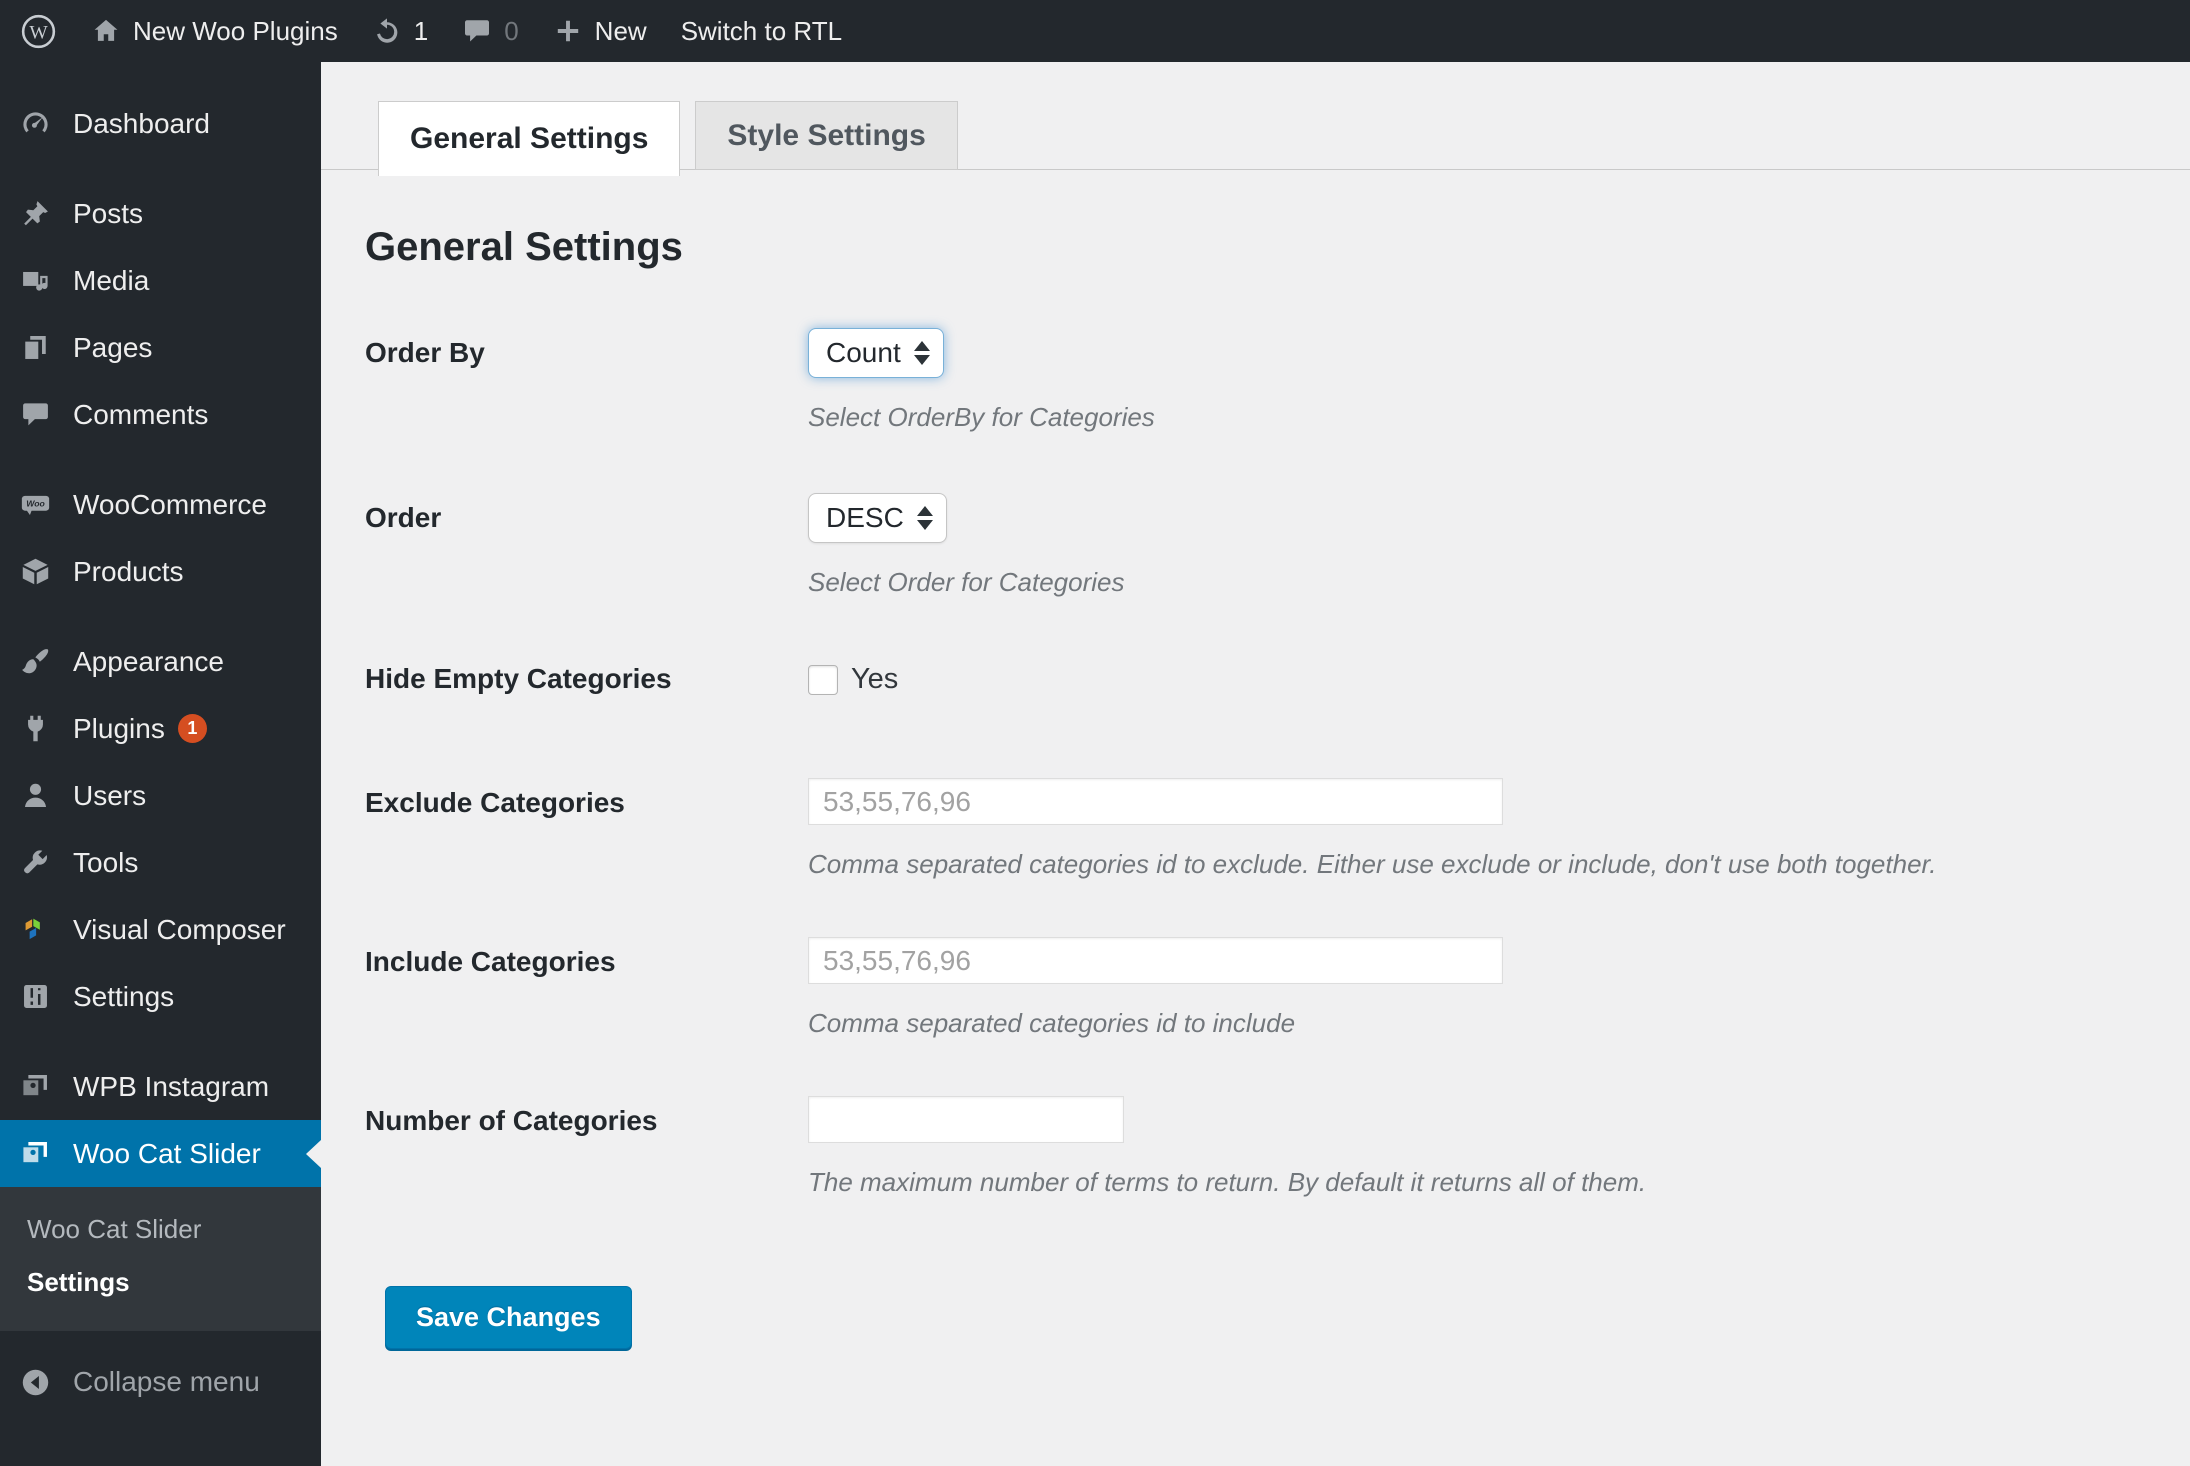 This screenshot has height=1466, width=2190. What do you see at coordinates (761, 31) in the screenshot?
I see `switch-to-rtl-link: Switch to RTL` at bounding box center [761, 31].